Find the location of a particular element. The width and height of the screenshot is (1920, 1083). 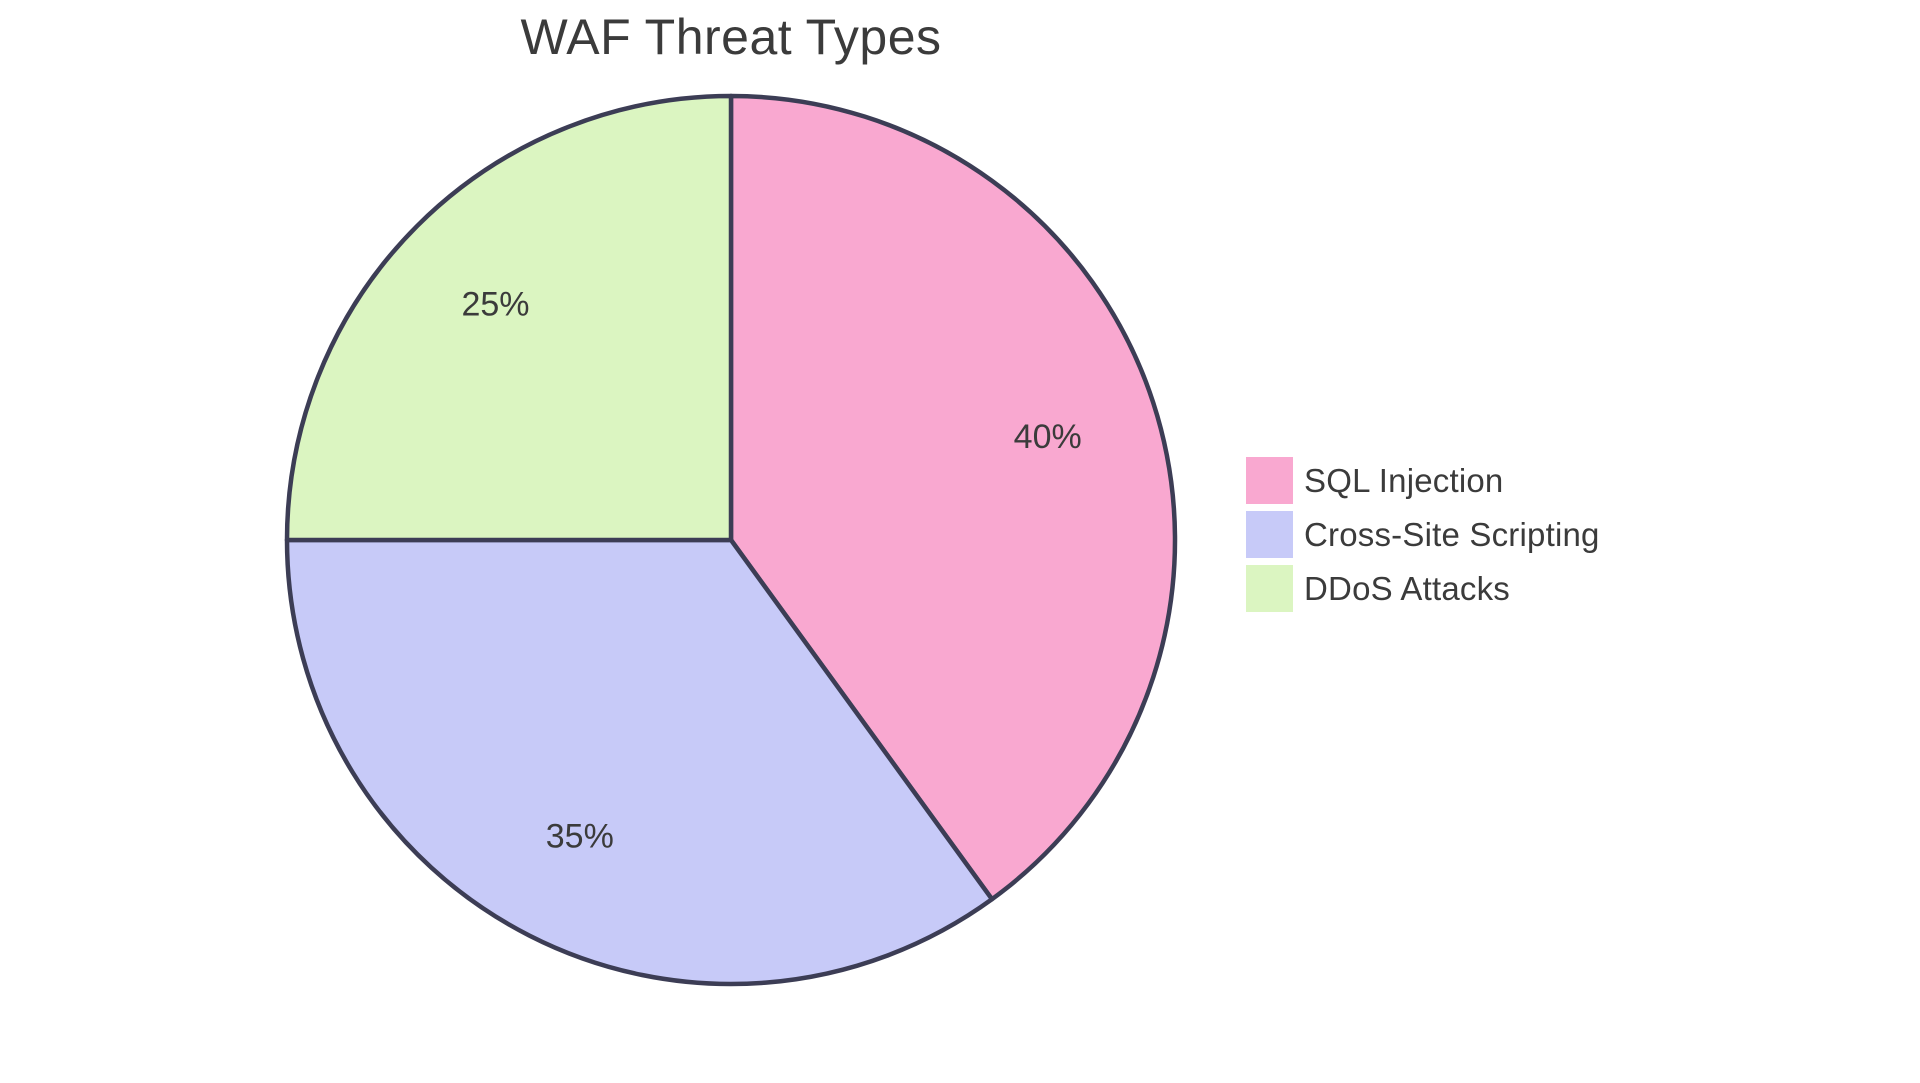

pie-percent-label: 40% is located at coordinates (1048, 437).